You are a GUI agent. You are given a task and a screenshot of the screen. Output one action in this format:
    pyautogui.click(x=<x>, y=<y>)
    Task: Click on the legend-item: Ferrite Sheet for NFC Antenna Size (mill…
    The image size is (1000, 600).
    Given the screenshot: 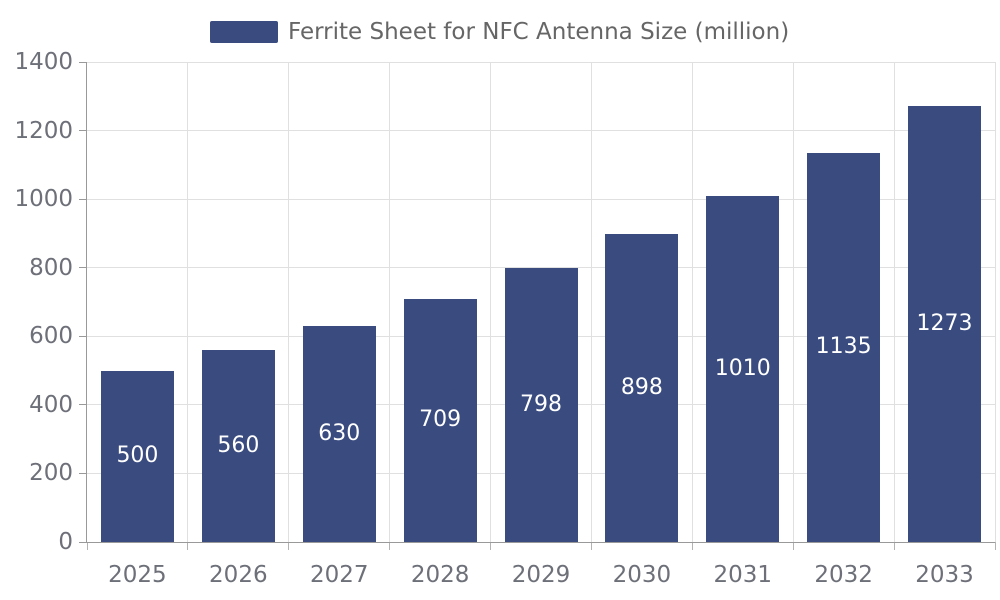 What is the action you would take?
    pyautogui.click(x=499, y=32)
    